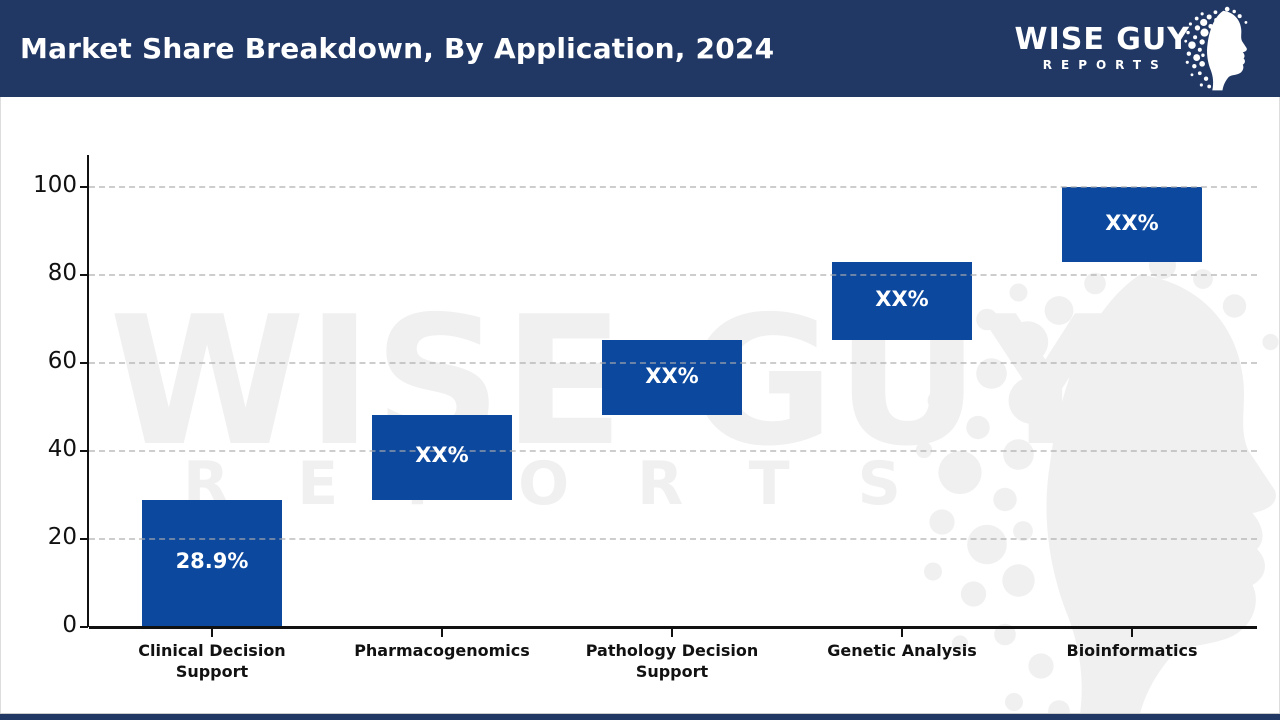 Image resolution: width=1280 pixels, height=720 pixels. I want to click on logo-wiseguy-label: WISE GUY, so click(1102, 39).